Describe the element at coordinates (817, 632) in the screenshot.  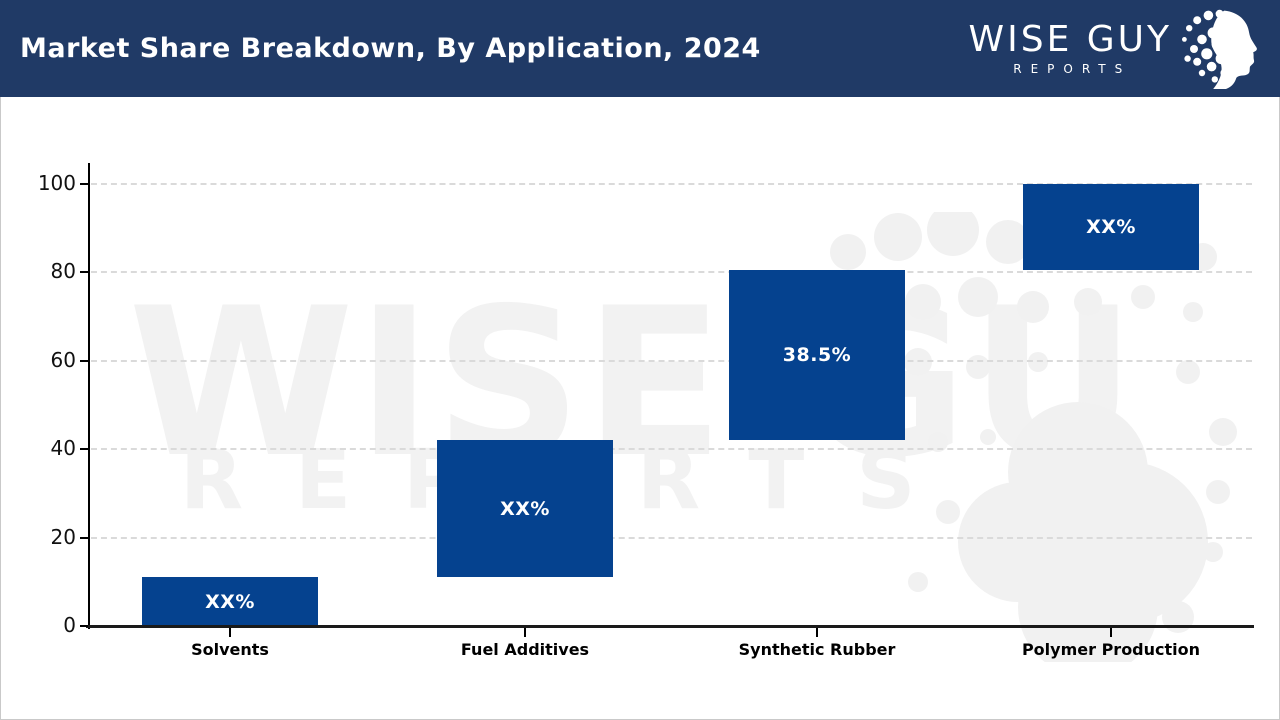
I see `x-tick-synthetic-rubber` at that location.